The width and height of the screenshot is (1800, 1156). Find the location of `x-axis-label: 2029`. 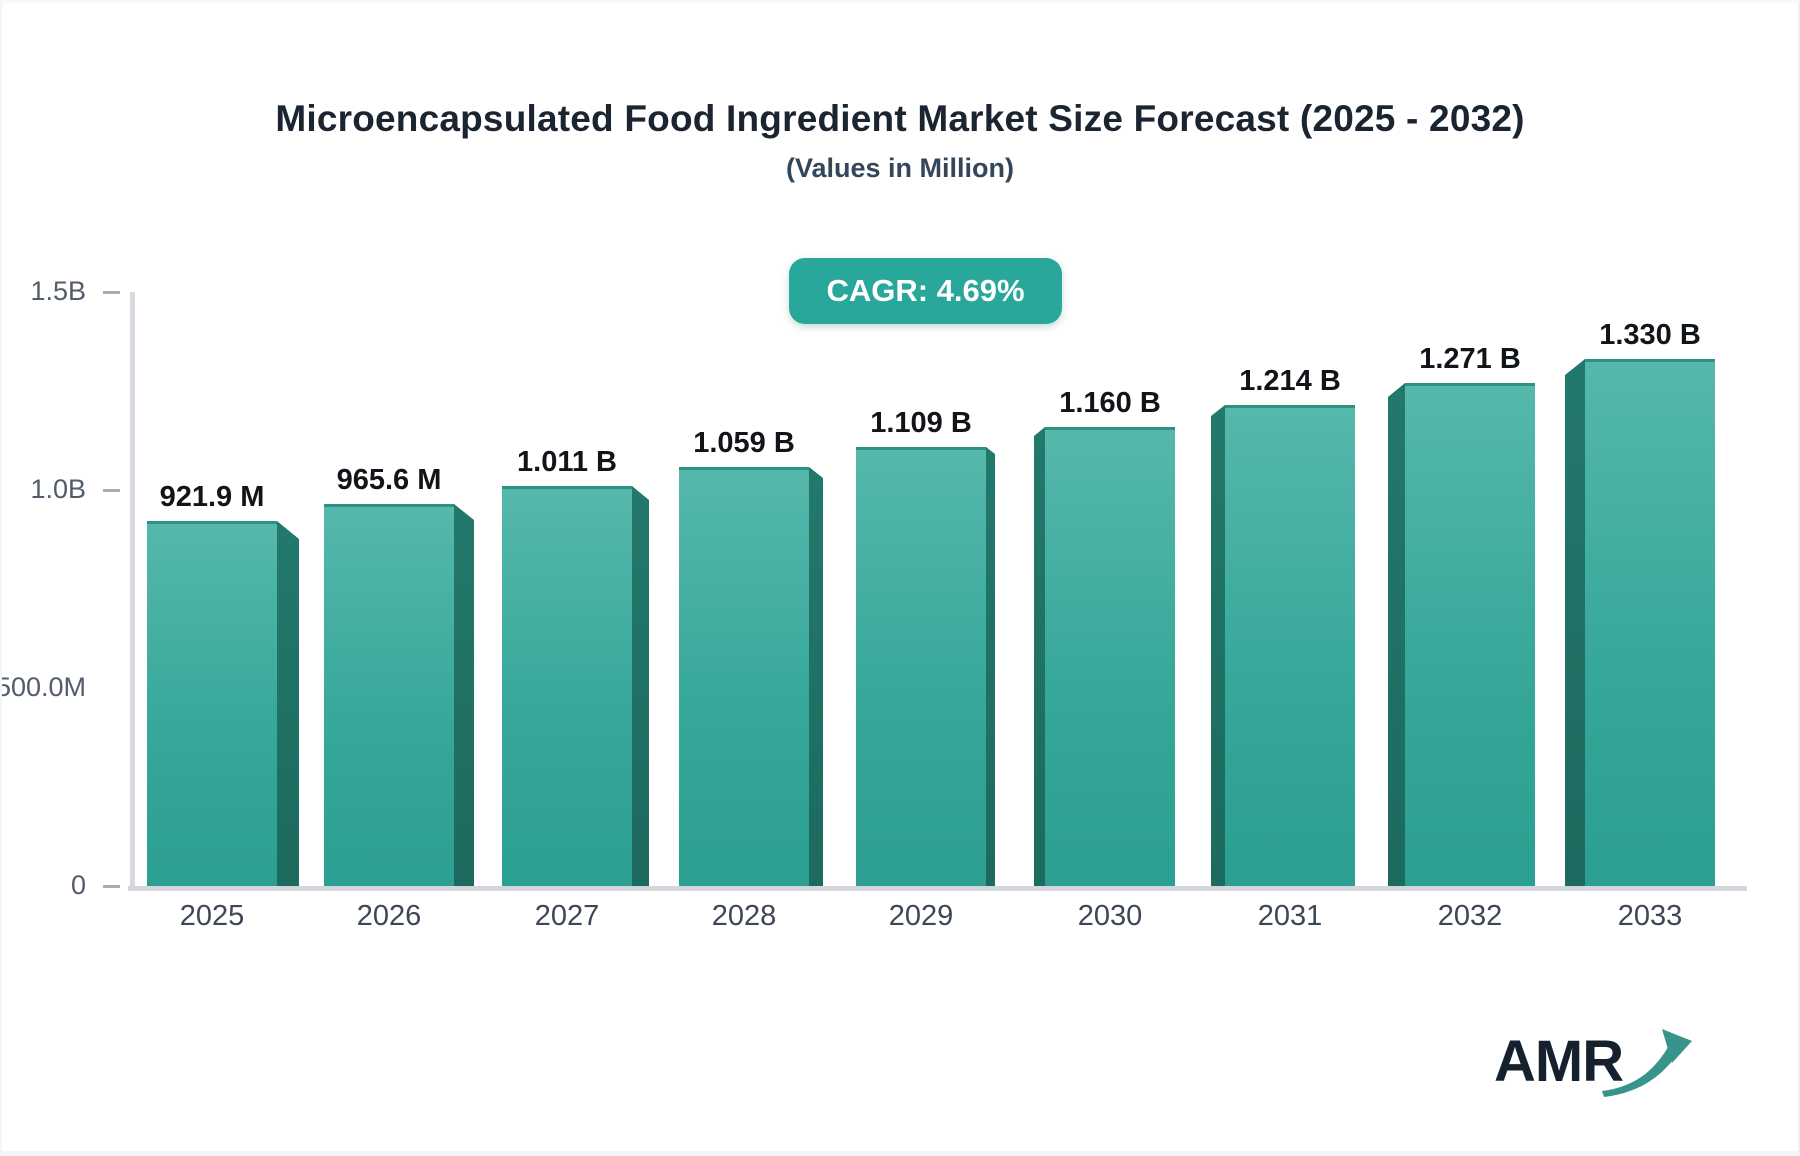

x-axis-label: 2029 is located at coordinates (921, 916).